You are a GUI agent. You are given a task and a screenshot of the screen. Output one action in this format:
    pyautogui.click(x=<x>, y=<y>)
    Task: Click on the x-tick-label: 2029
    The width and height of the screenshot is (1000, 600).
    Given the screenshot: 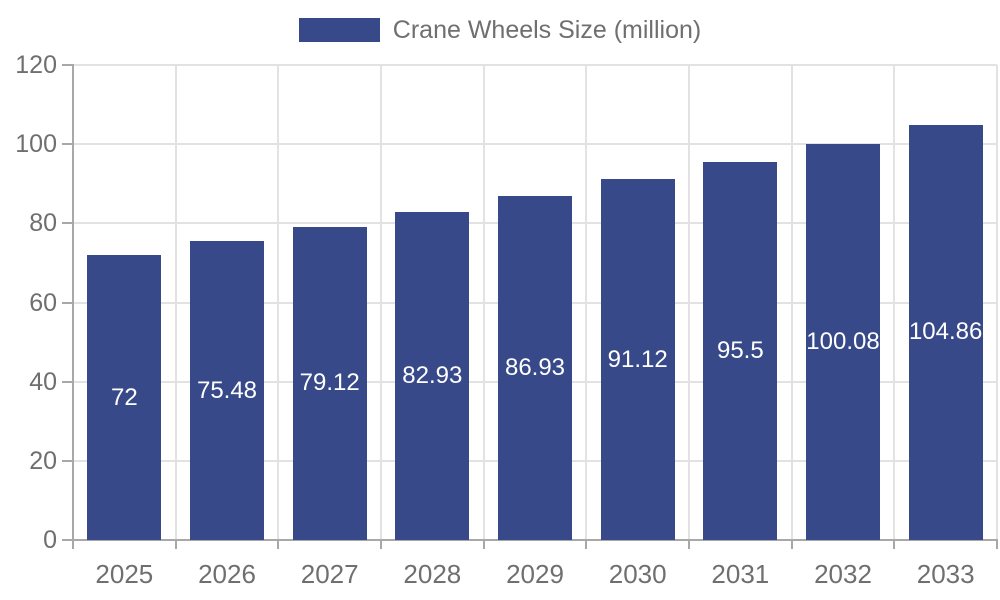 What is the action you would take?
    pyautogui.click(x=535, y=574)
    